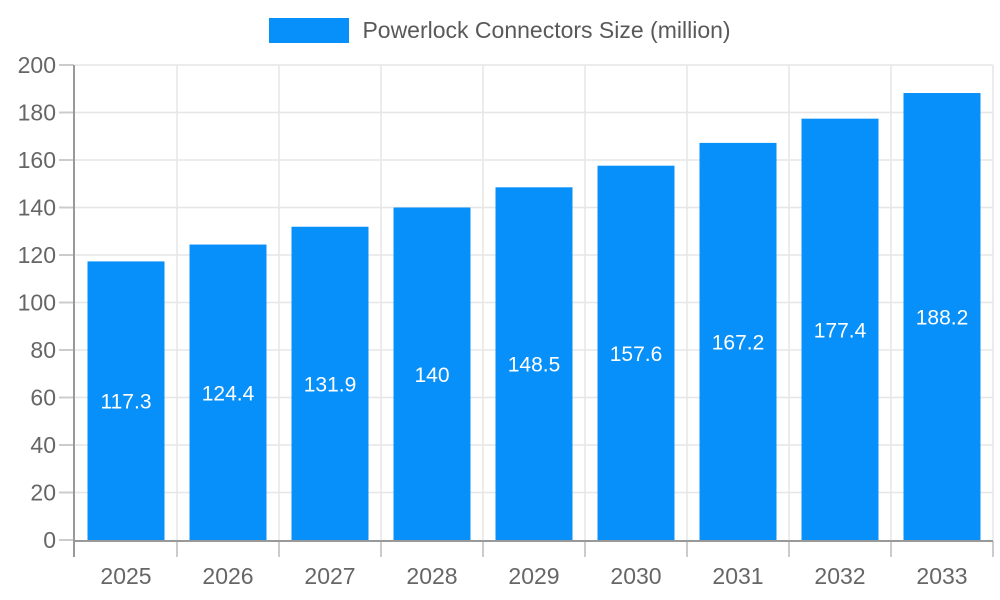  I want to click on bar-value-label: 140, so click(431, 375).